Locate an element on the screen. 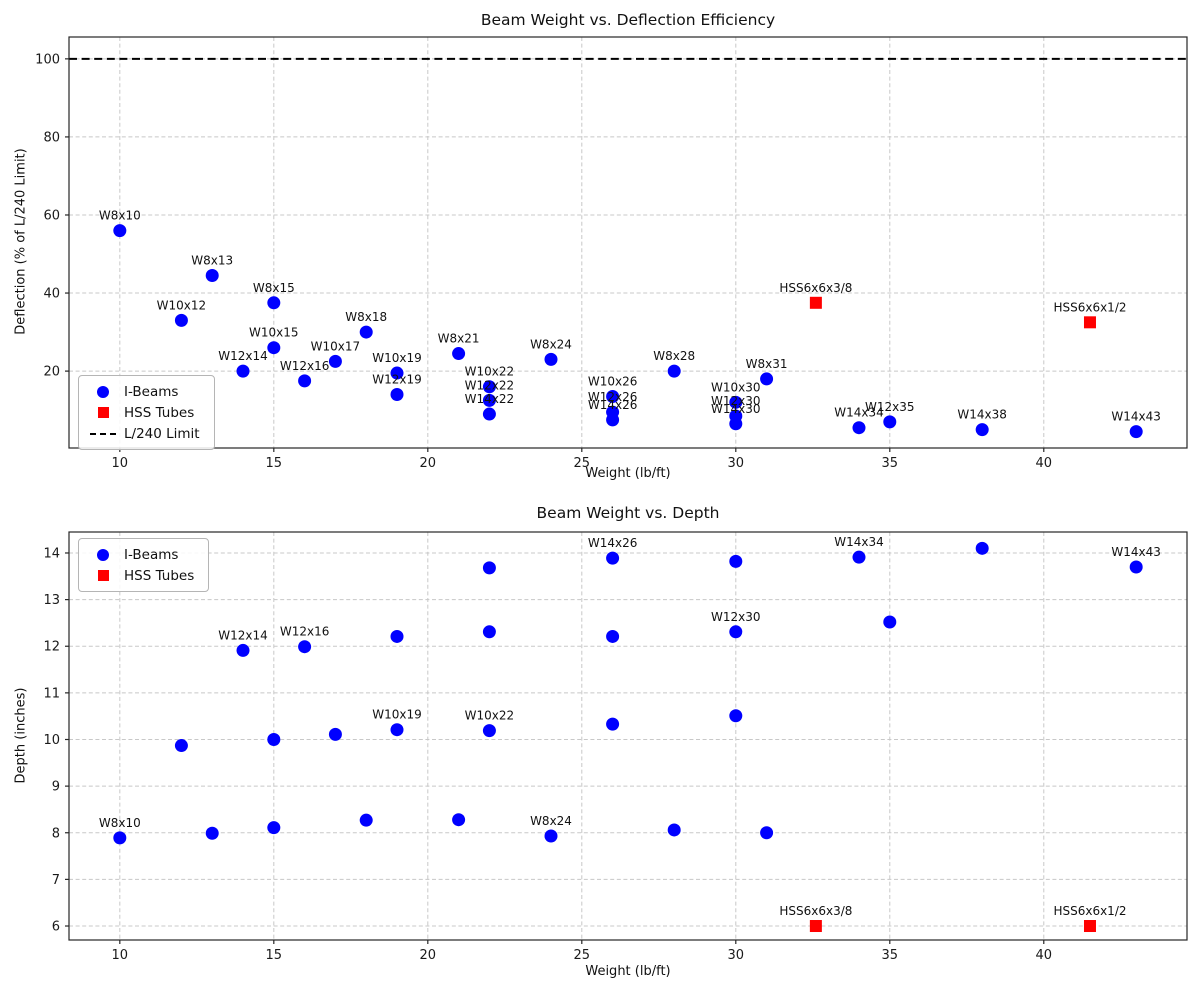  legend-item-hss: HSS Tubes is located at coordinates (145, 412).